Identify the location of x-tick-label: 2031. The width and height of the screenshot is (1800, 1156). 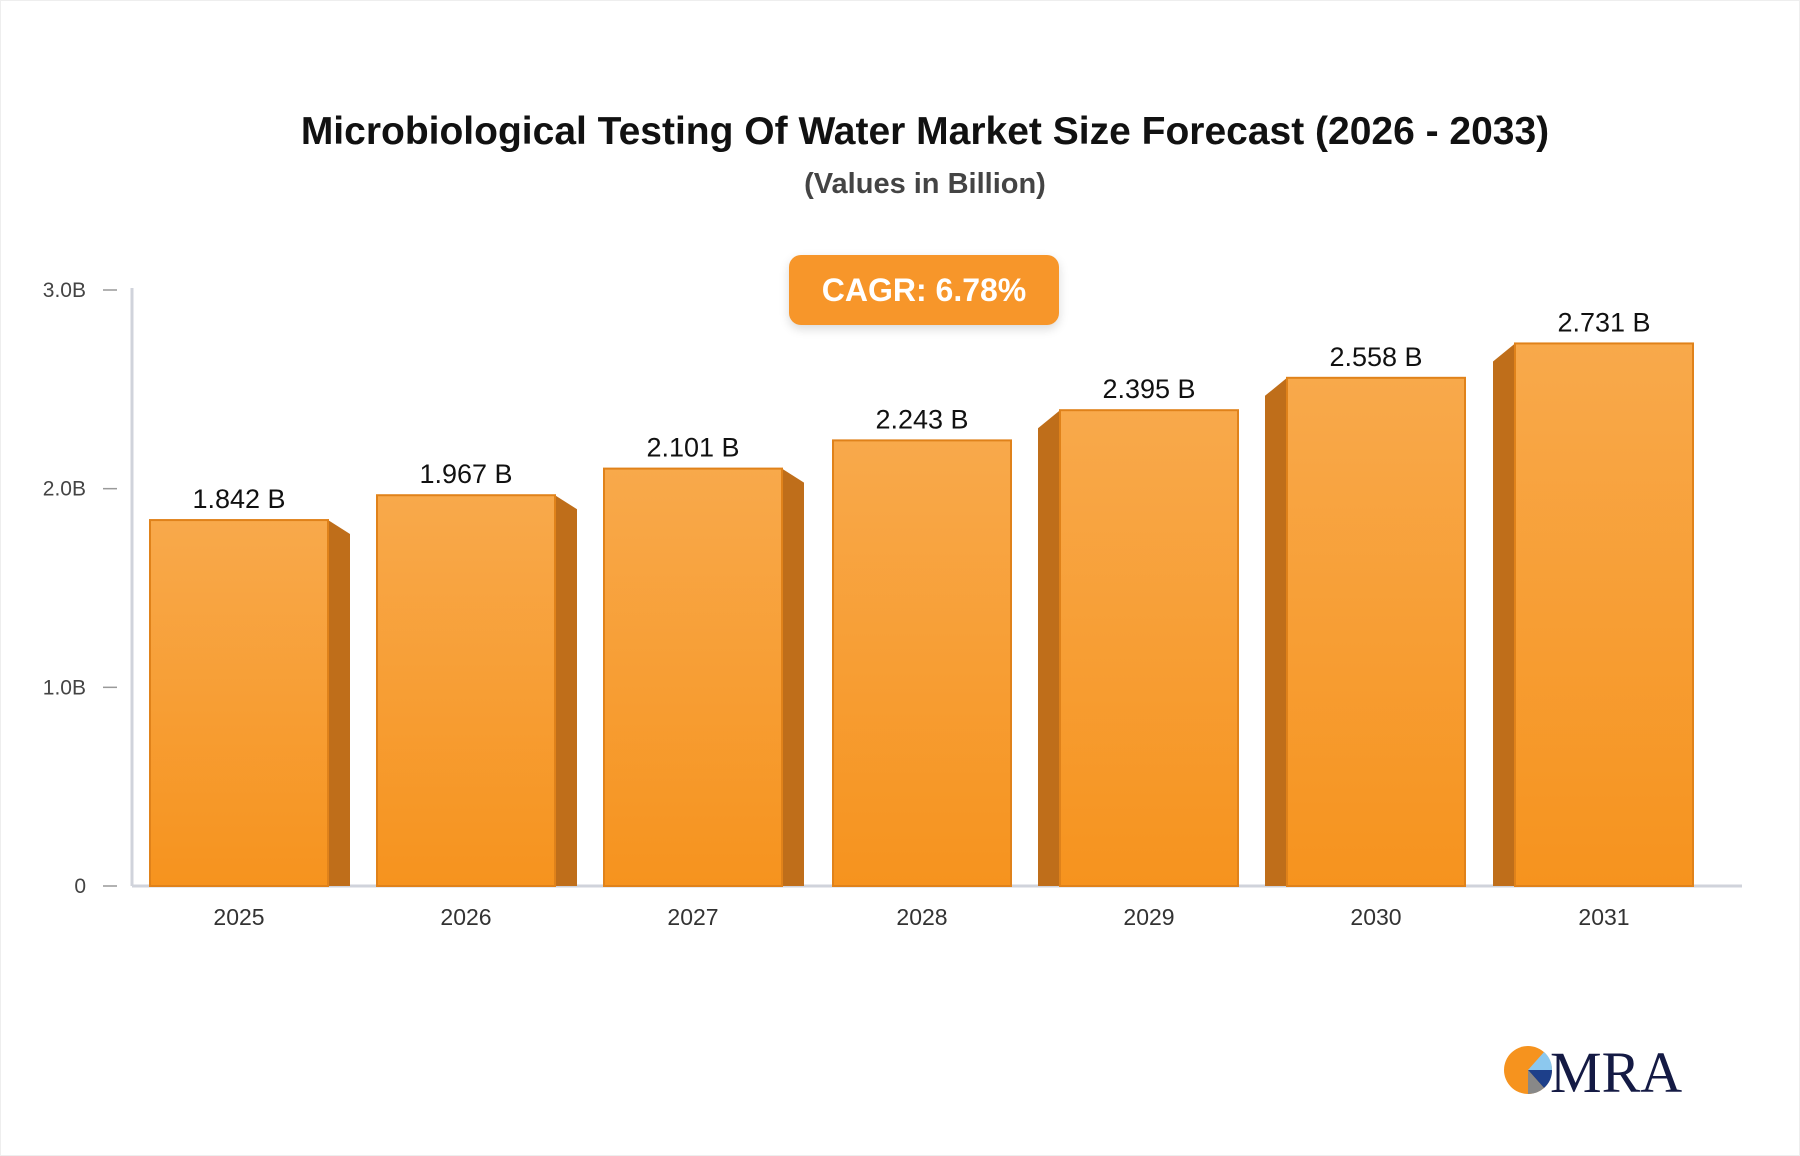
(1603, 917).